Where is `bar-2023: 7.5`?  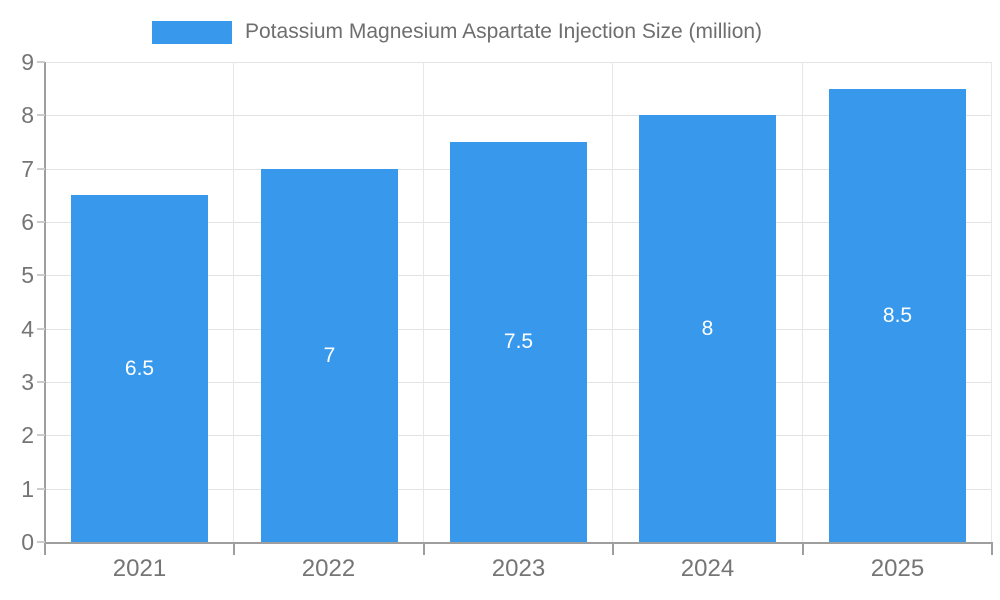 bar-2023: 7.5 is located at coordinates (518, 342).